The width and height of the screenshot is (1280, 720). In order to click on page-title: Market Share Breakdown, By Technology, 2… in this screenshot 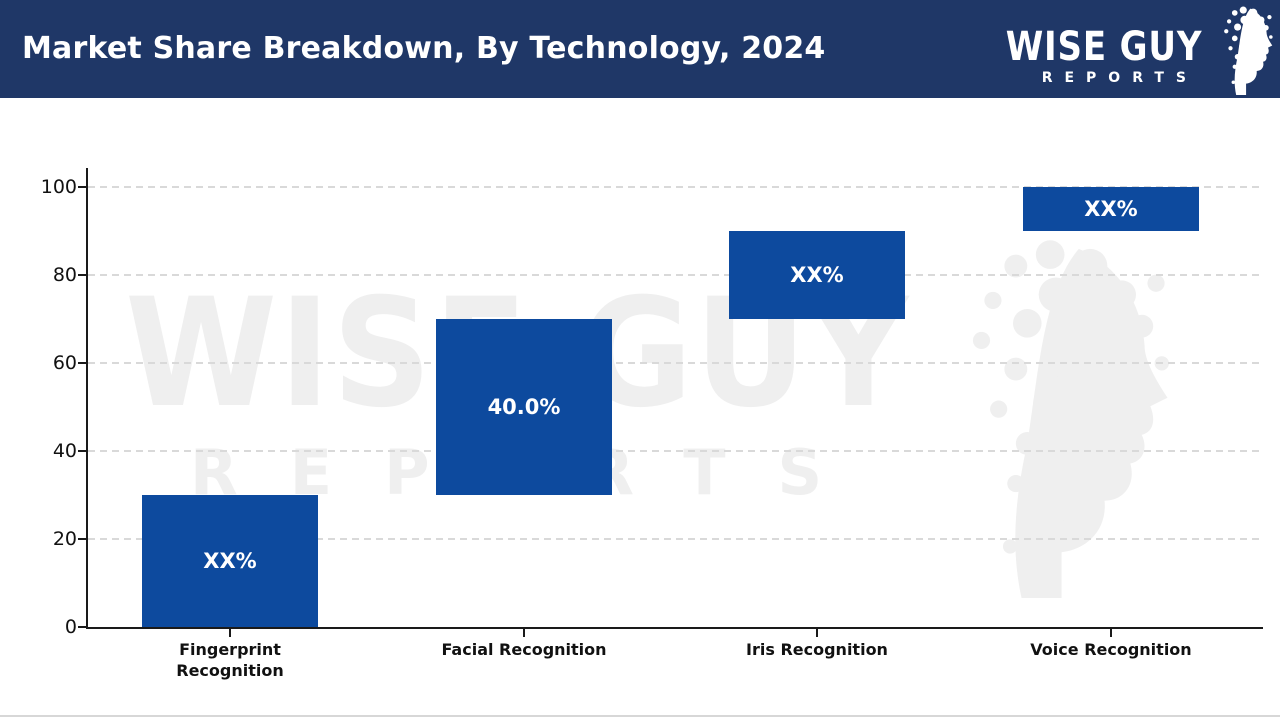, I will do `click(424, 48)`.